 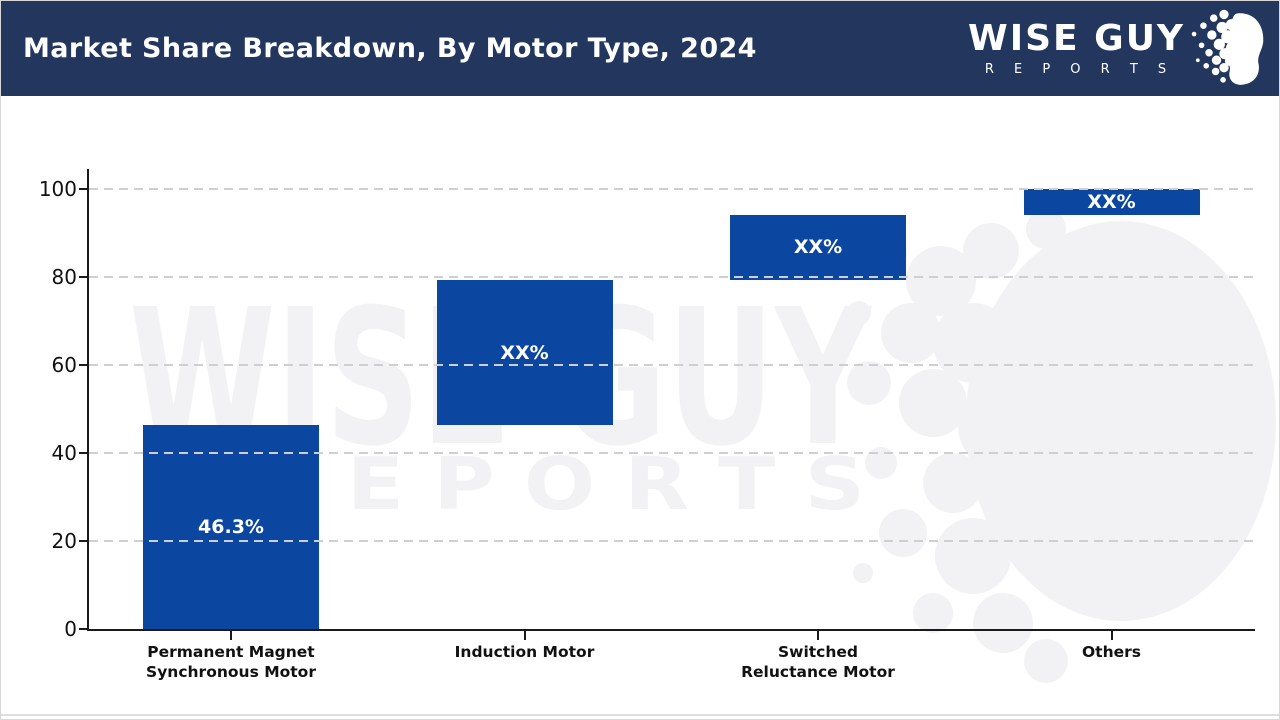 I want to click on x-category-label: Others, so click(x=1111, y=652).